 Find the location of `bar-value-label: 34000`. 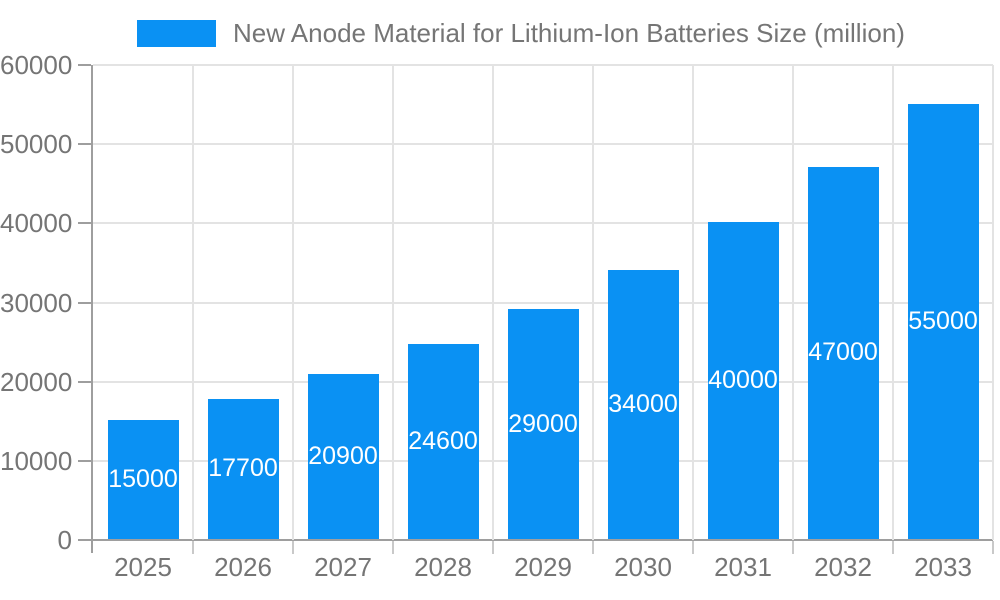

bar-value-label: 34000 is located at coordinates (643, 403).